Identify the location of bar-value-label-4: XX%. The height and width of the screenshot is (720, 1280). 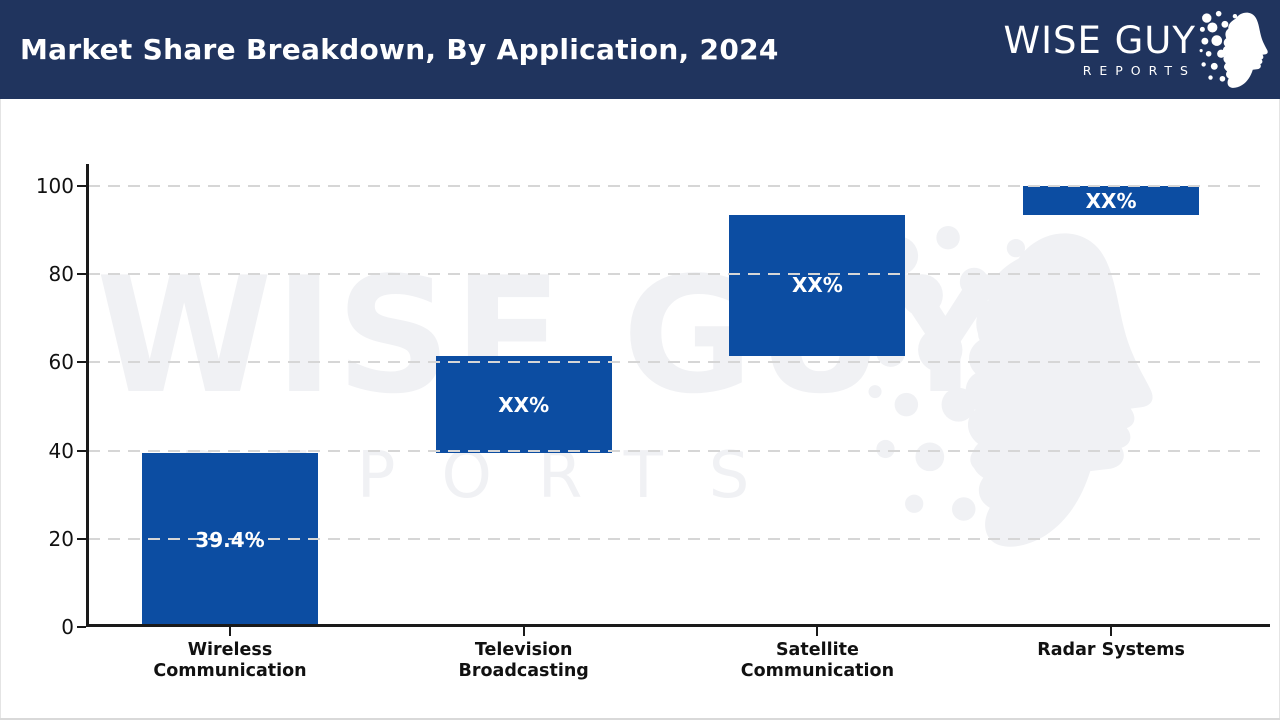
(1111, 200).